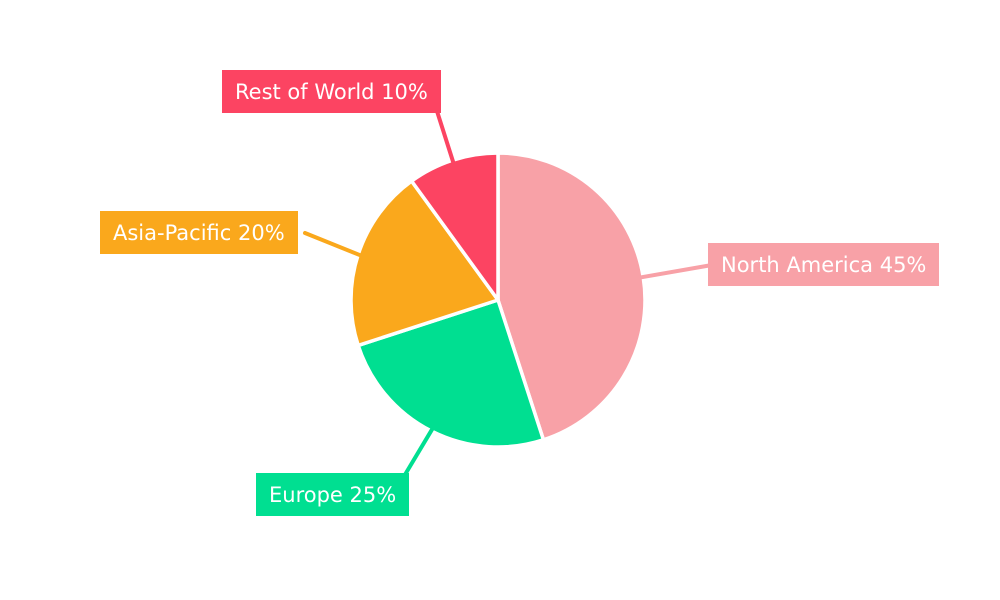 Image resolution: width=1000 pixels, height=600 pixels. Describe the element at coordinates (418, 453) in the screenshot. I see `leader-line-europe` at that location.